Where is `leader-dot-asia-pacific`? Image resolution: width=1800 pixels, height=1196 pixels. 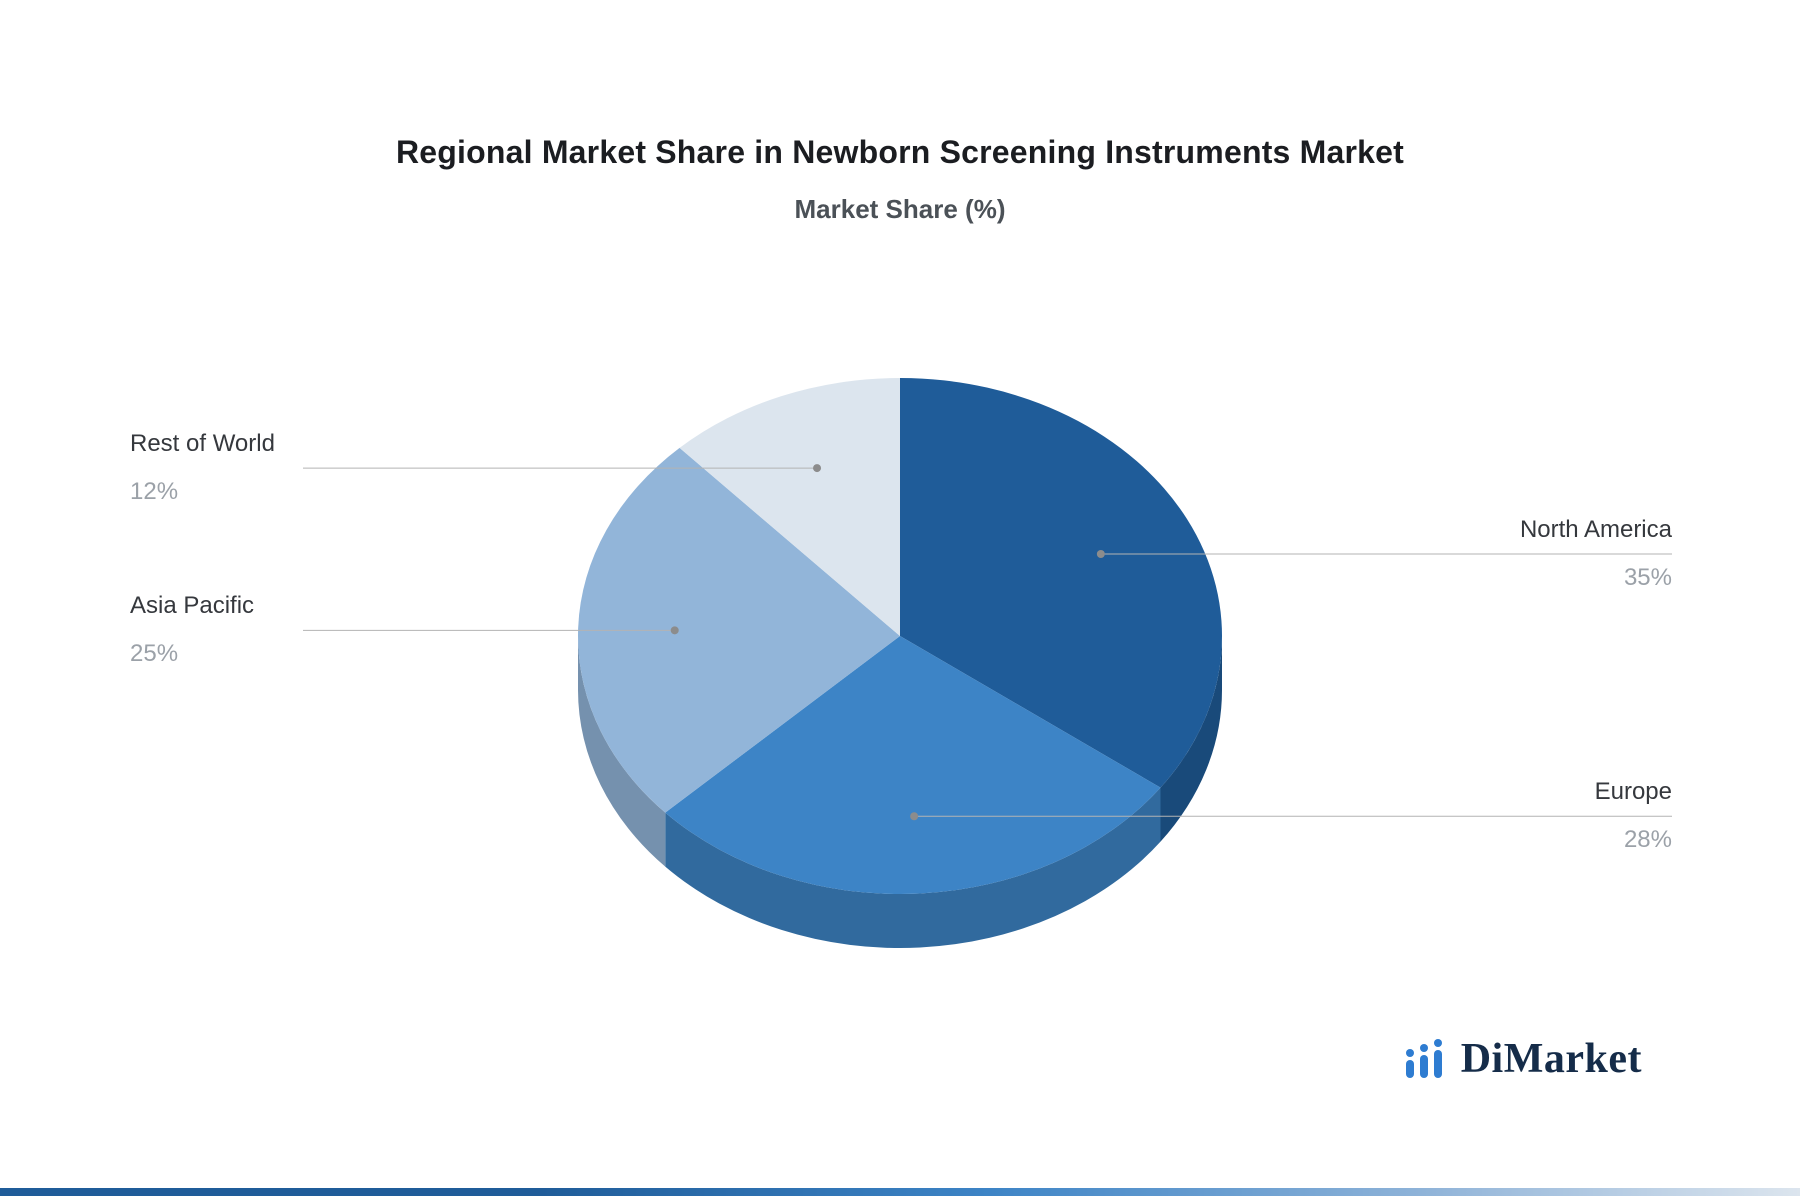 leader-dot-asia-pacific is located at coordinates (674, 630).